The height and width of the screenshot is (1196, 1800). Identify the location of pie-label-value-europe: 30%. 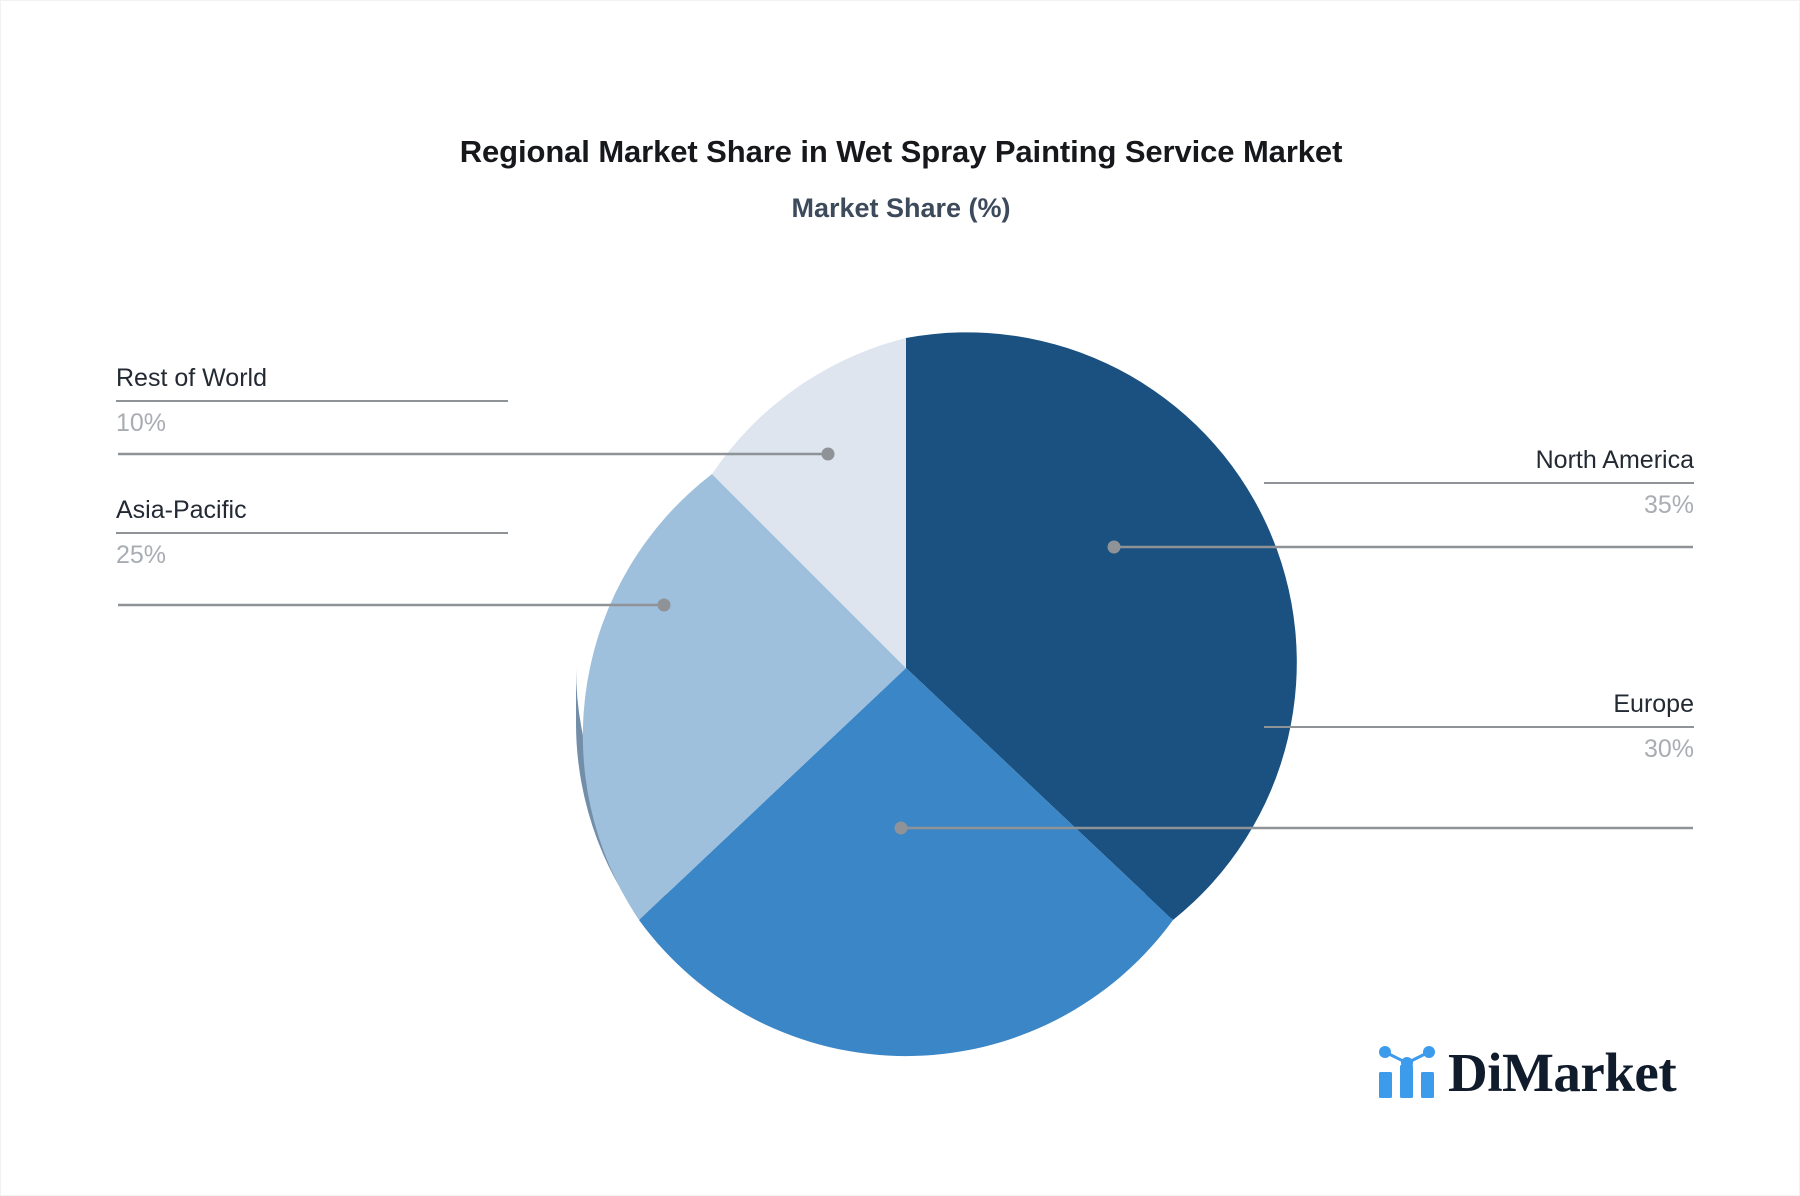
(1668, 749).